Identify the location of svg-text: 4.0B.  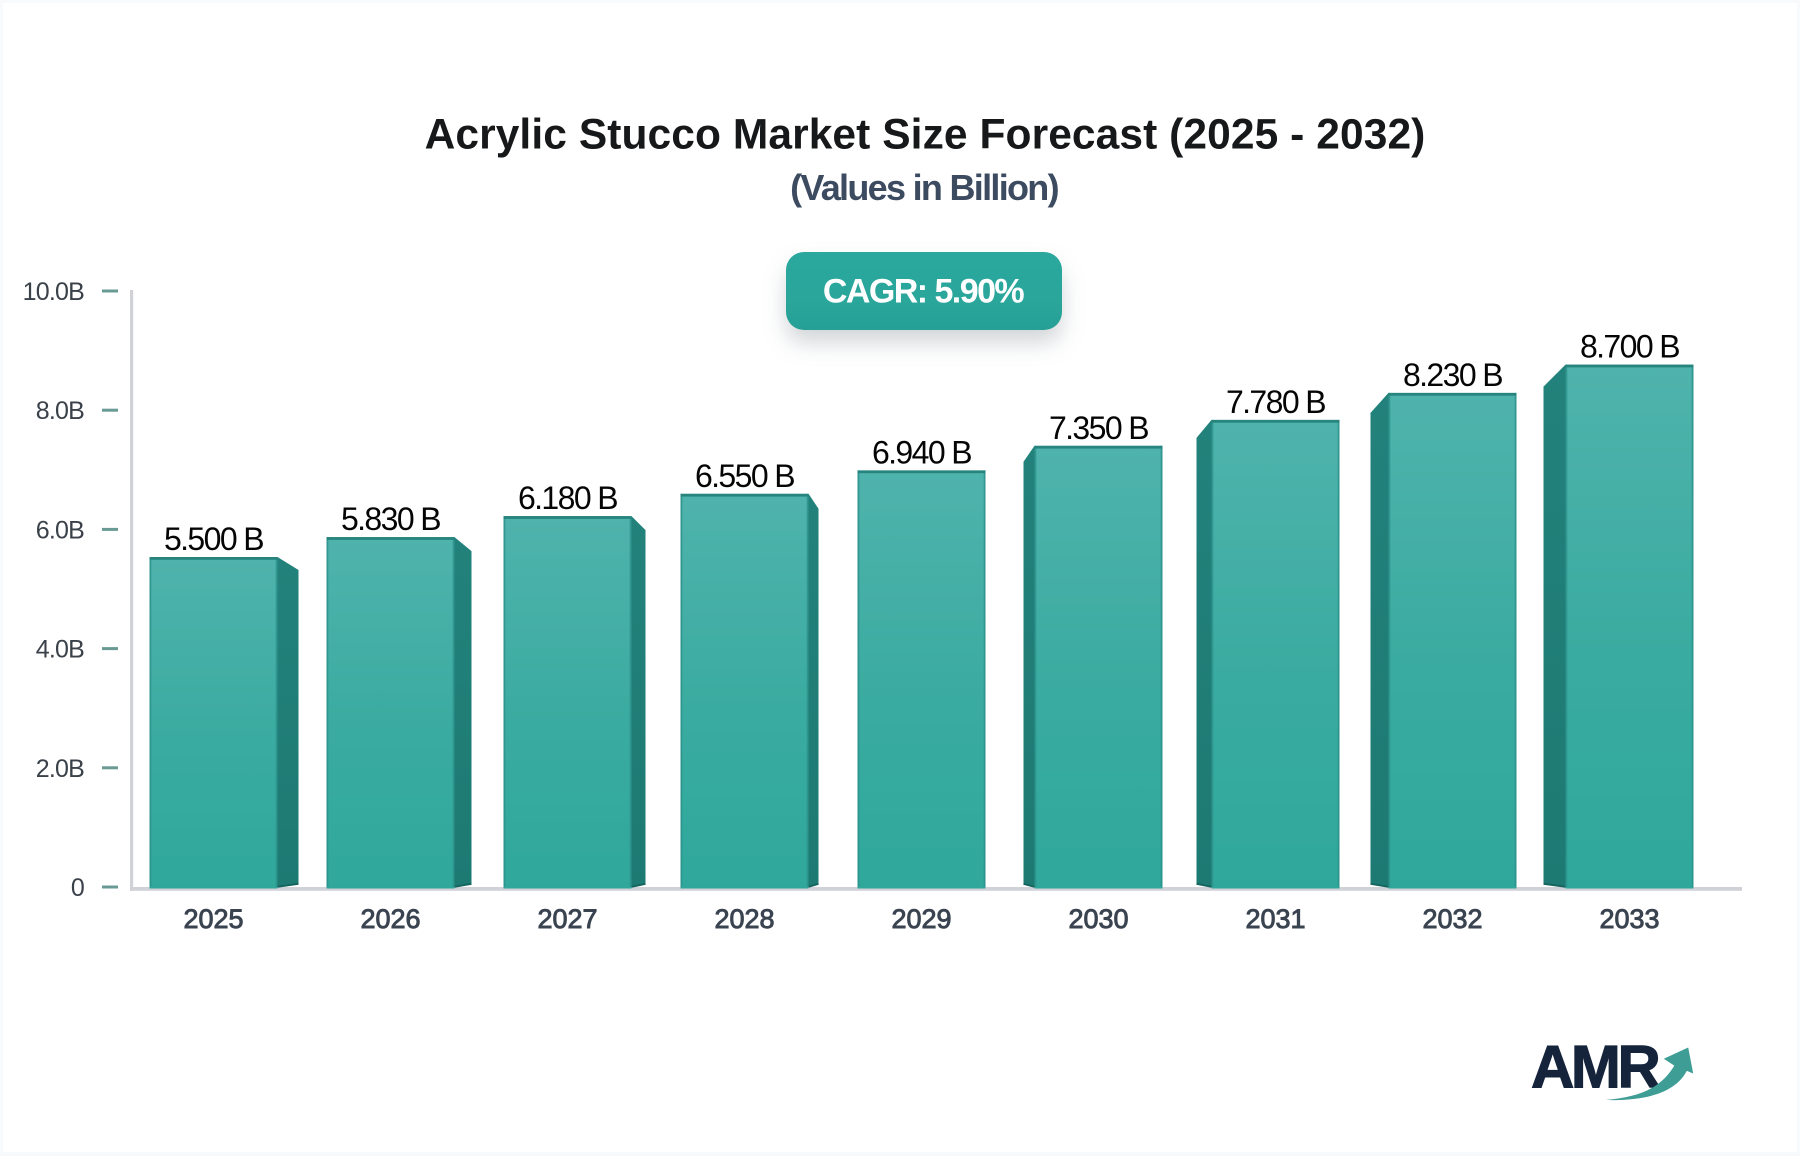
(60, 650).